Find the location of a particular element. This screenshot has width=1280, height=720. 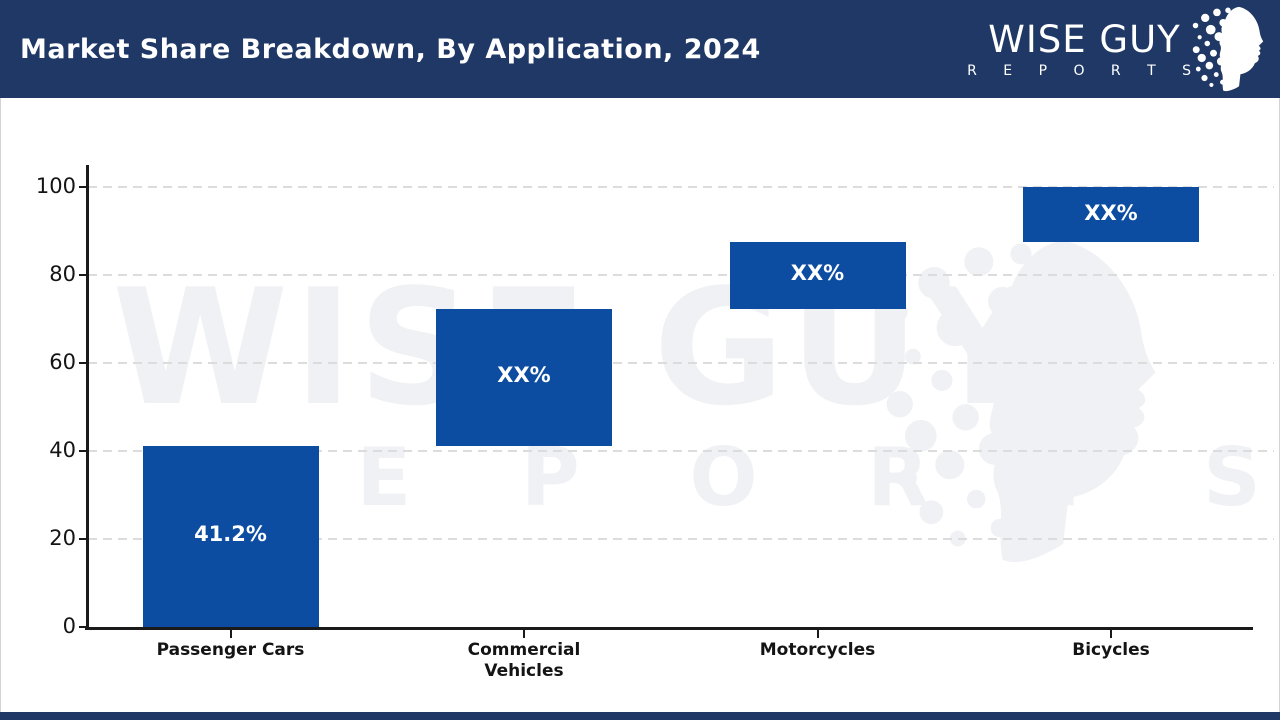

y-tick-label: 40 is located at coordinates (62, 450).